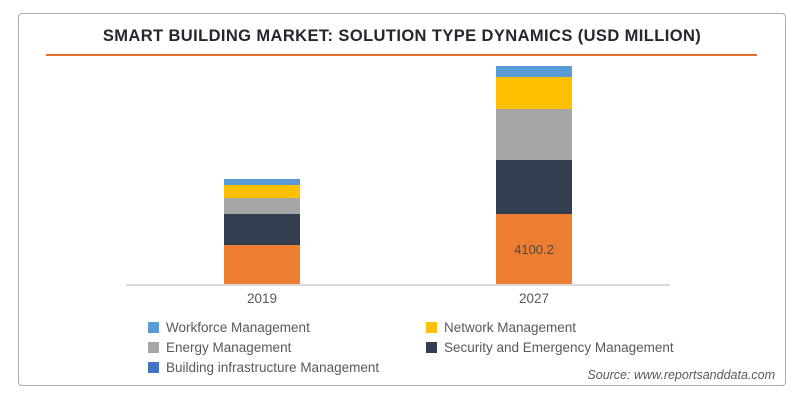 This screenshot has width=800, height=400. I want to click on legend-item-security-and-emergency-management: Security and Emergency Management, so click(550, 347).